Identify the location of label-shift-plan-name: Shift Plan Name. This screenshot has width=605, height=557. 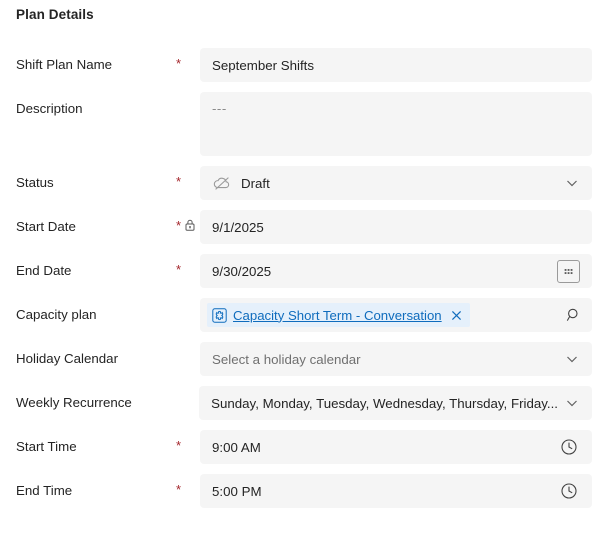
(64, 64).